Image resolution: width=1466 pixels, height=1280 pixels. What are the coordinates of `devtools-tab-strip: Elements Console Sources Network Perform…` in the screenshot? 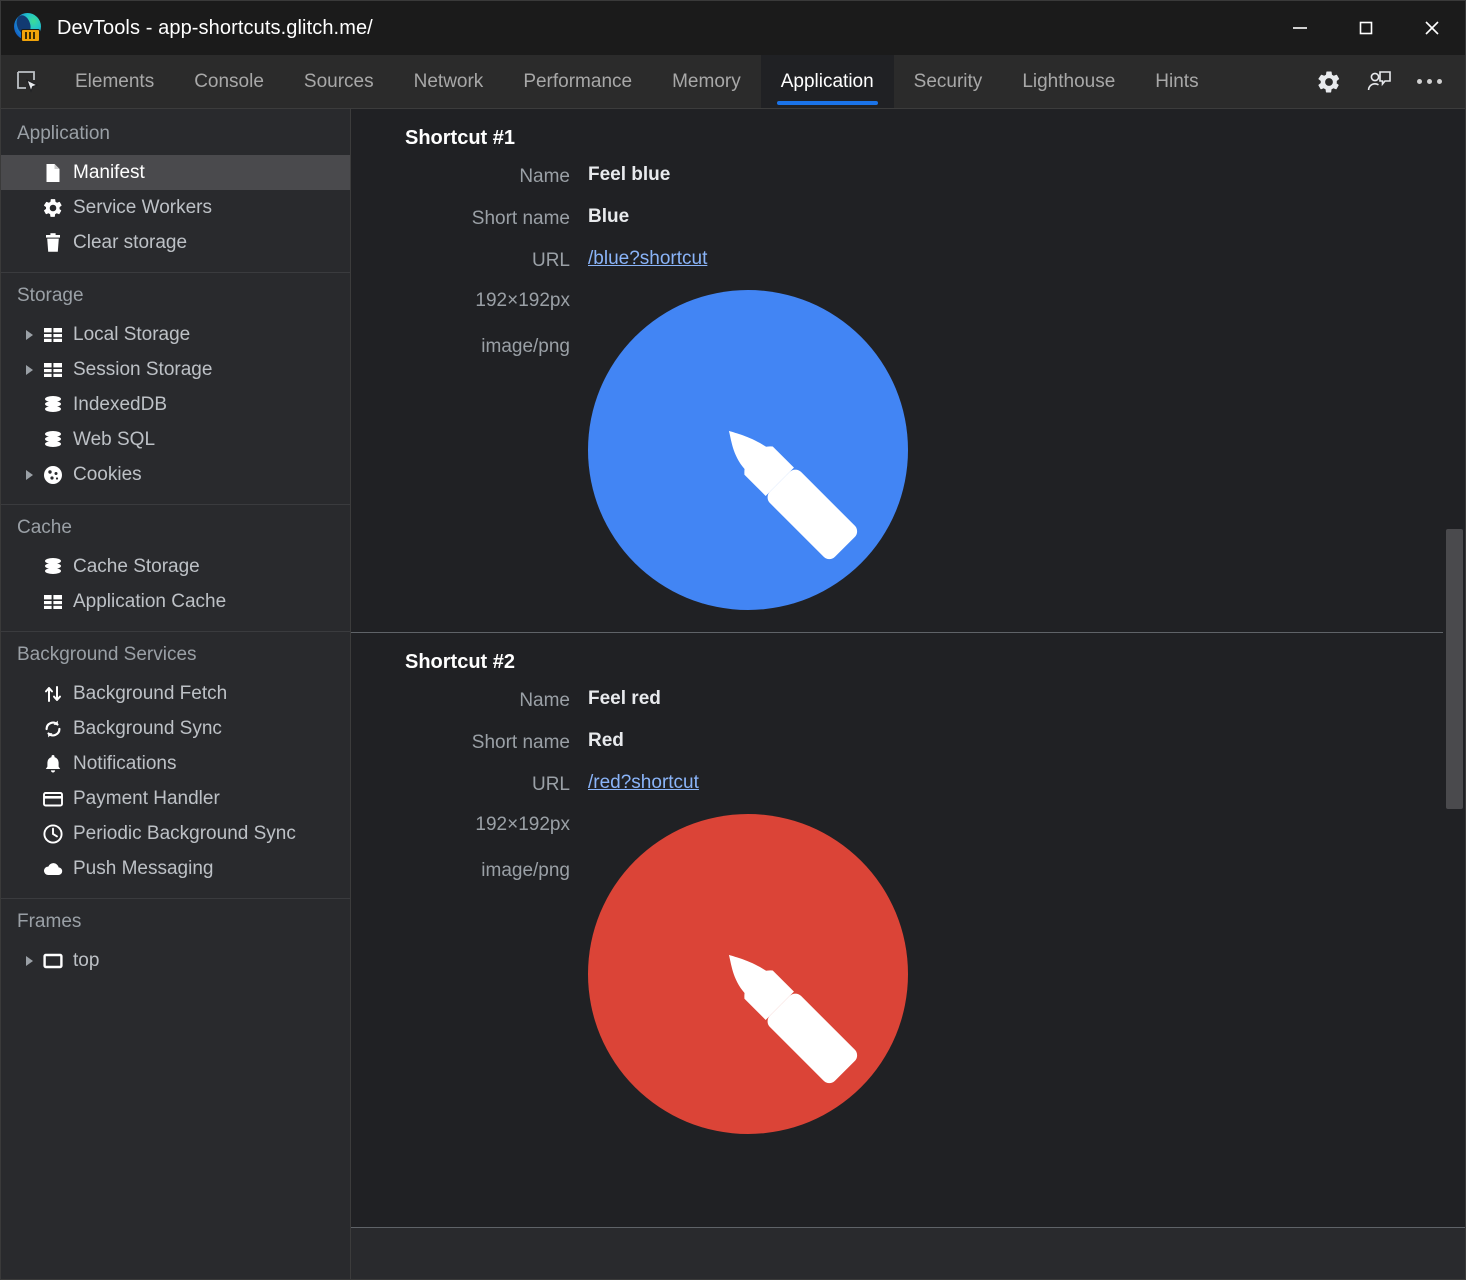 It's located at (733, 82).